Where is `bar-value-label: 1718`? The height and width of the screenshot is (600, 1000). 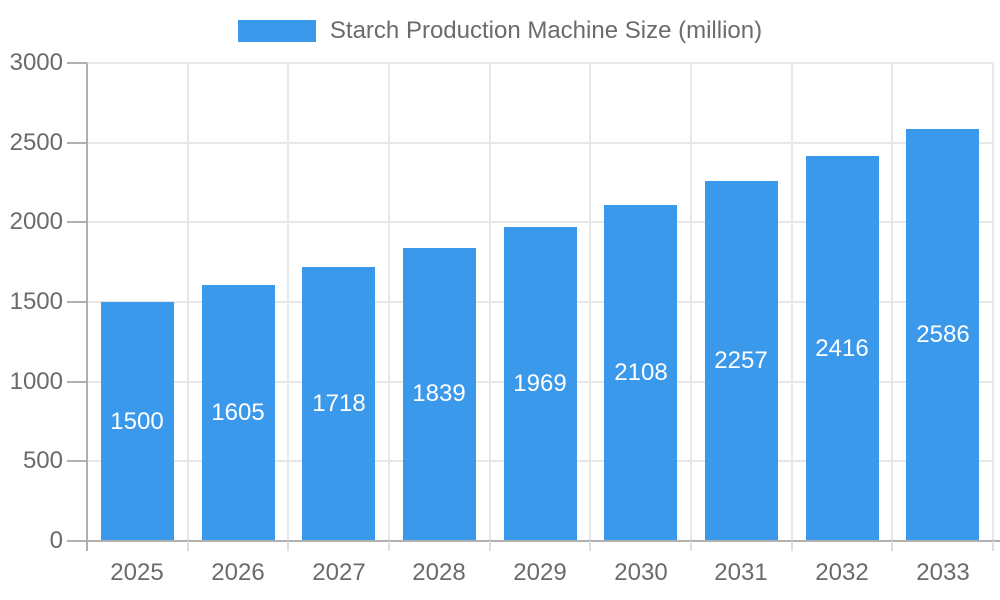
bar-value-label: 1718 is located at coordinates (339, 403).